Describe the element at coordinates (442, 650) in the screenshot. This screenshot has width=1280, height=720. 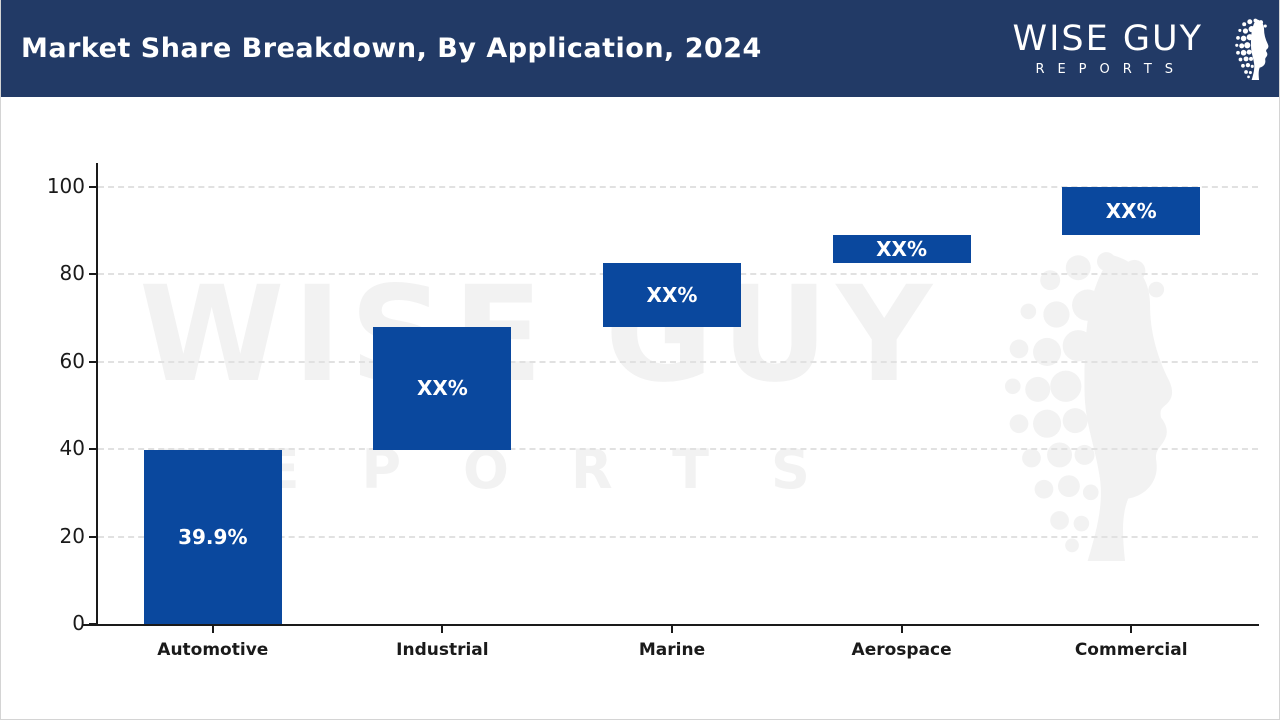
I see `x-category-label-industrial: Industrial` at that location.